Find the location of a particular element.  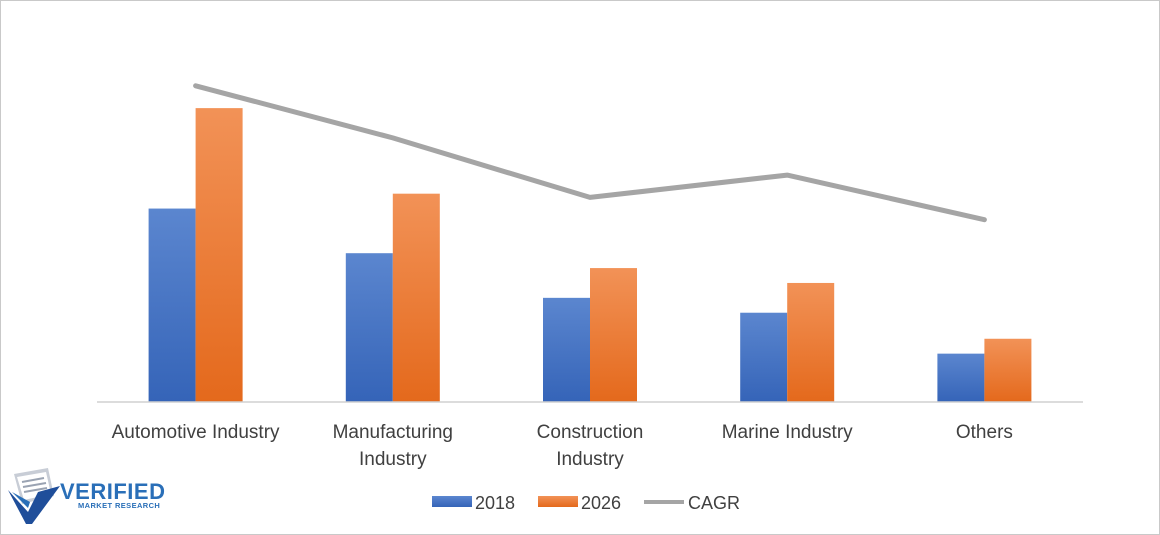

legend-swatch-2026 is located at coordinates (558, 501).